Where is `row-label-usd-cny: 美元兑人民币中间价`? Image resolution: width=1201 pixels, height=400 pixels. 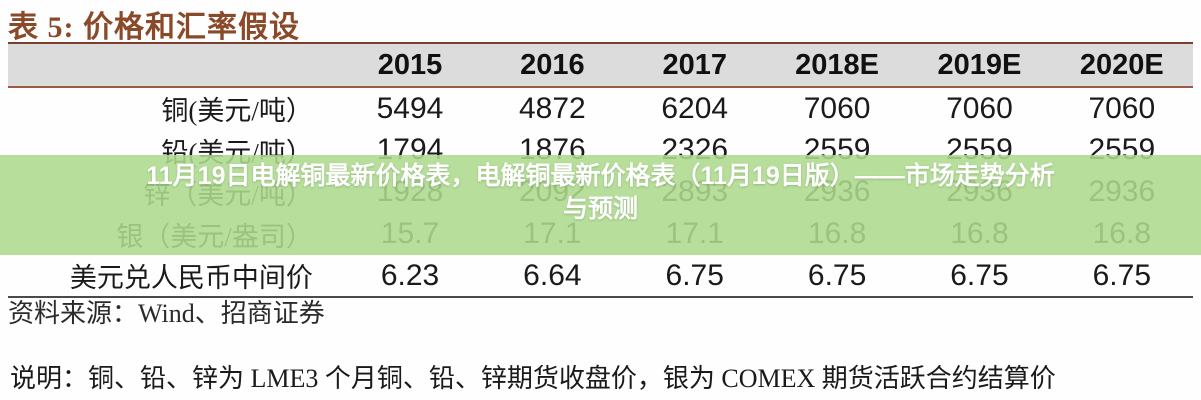 row-label-usd-cny: 美元兑人民币中间价 is located at coordinates (173, 276).